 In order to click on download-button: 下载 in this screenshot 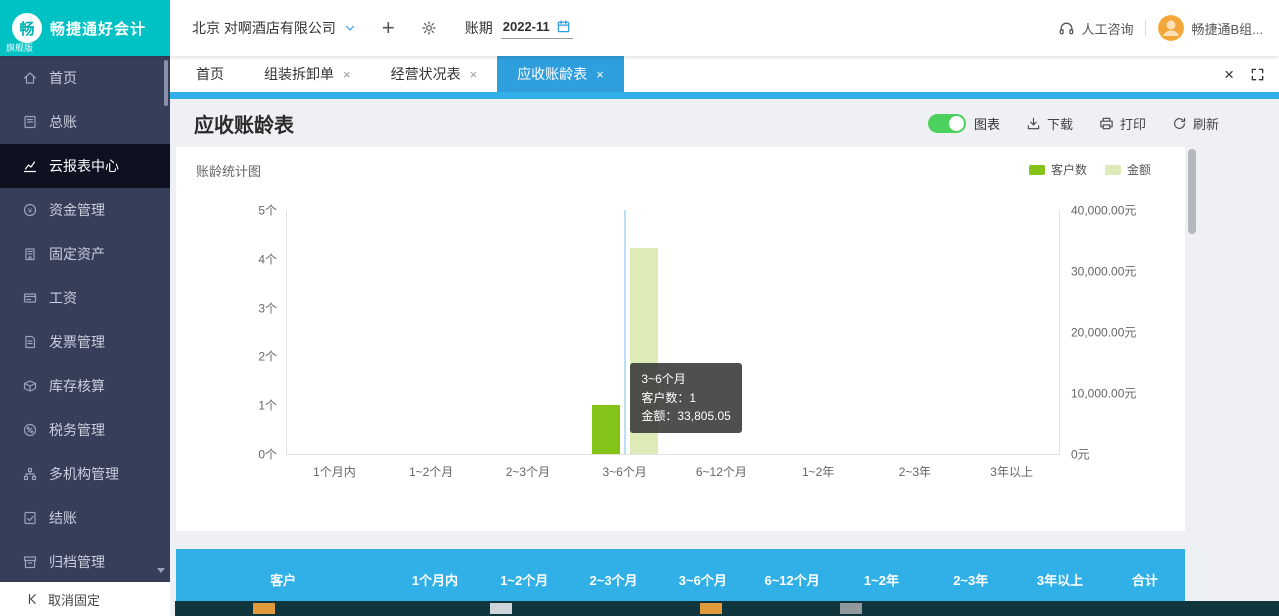, I will do `click(1049, 123)`.